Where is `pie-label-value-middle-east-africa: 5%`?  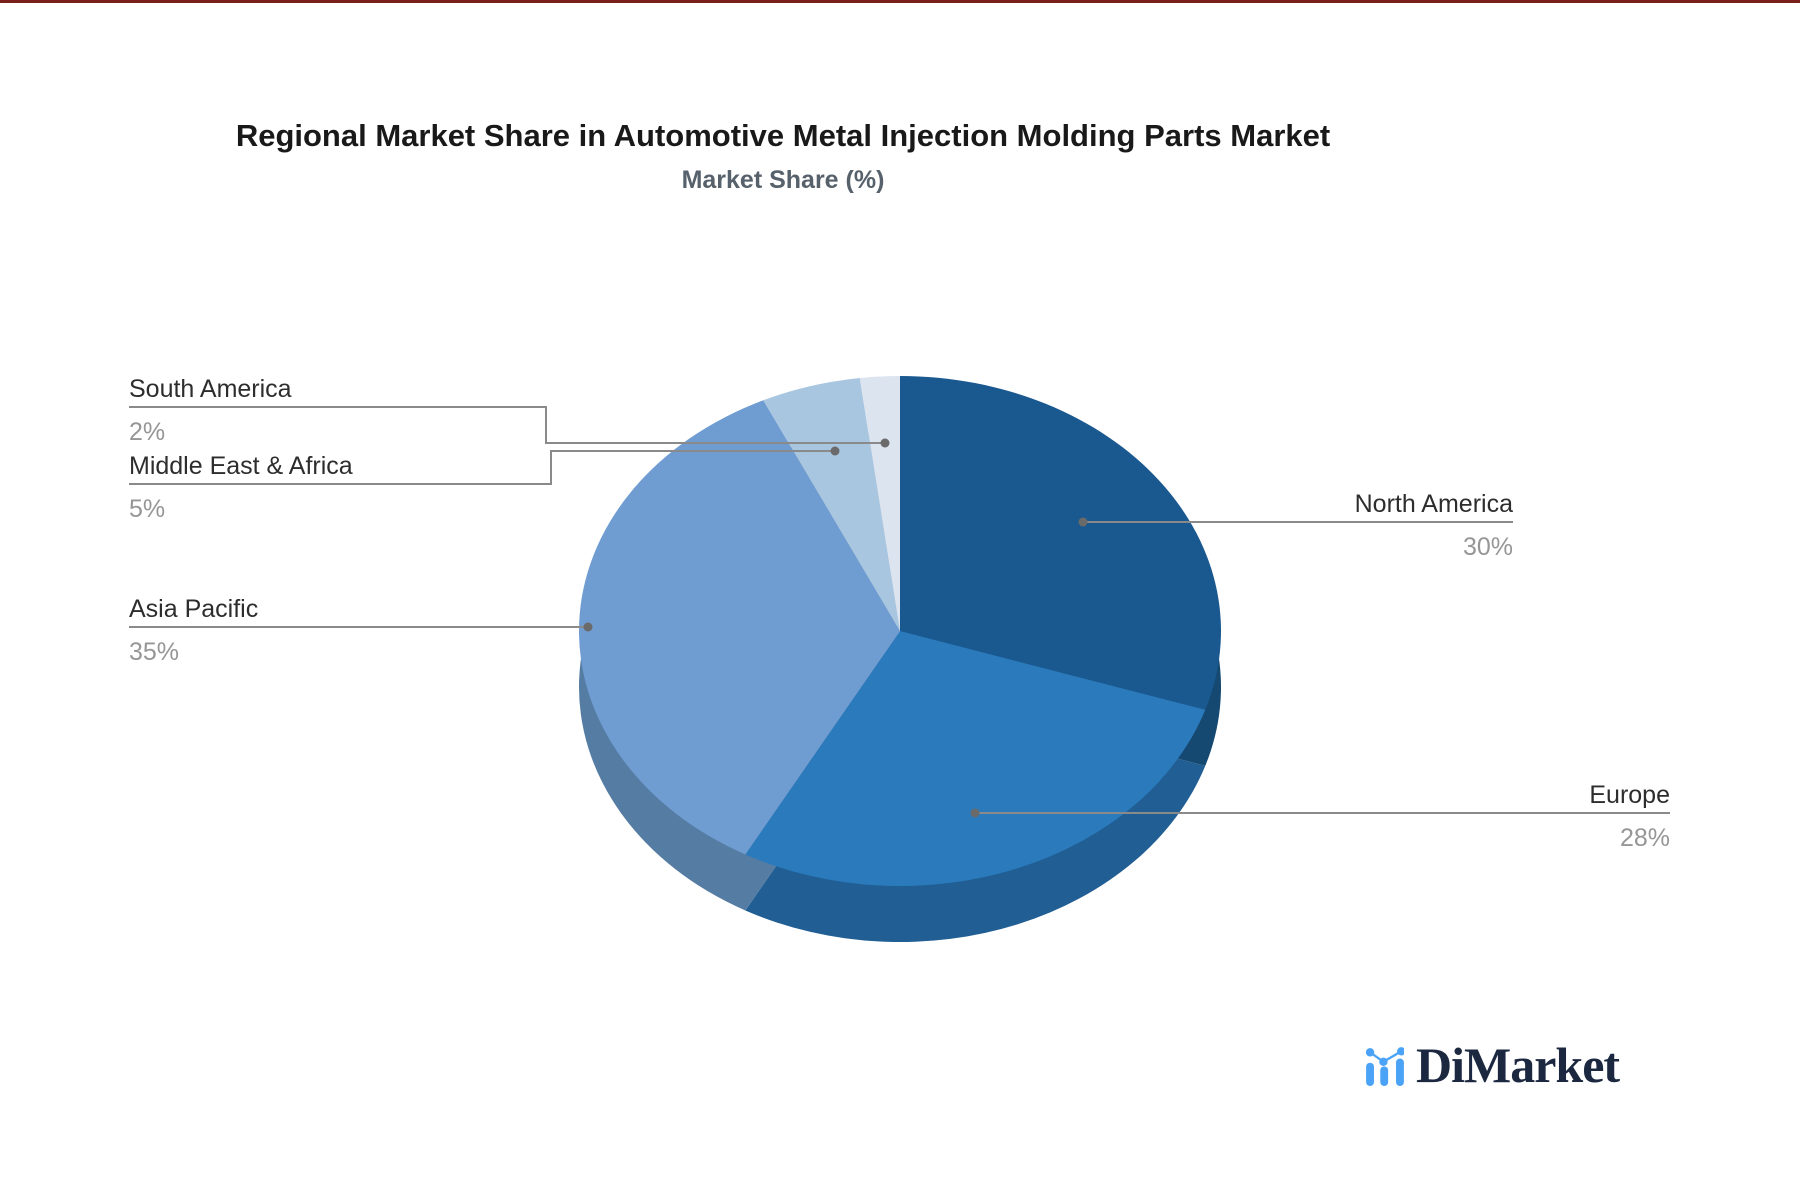 pie-label-value-middle-east-africa: 5% is located at coordinates (147, 509).